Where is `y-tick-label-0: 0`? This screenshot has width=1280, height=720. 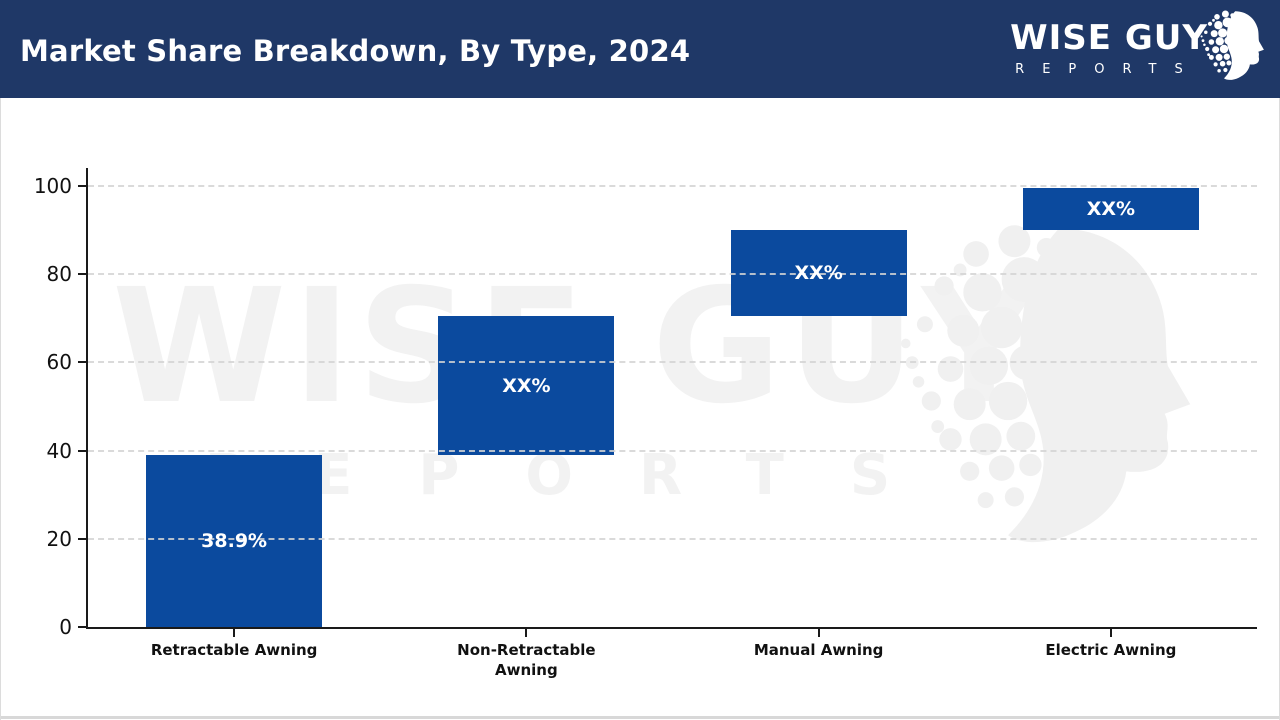 y-tick-label-0: 0 is located at coordinates (65, 627).